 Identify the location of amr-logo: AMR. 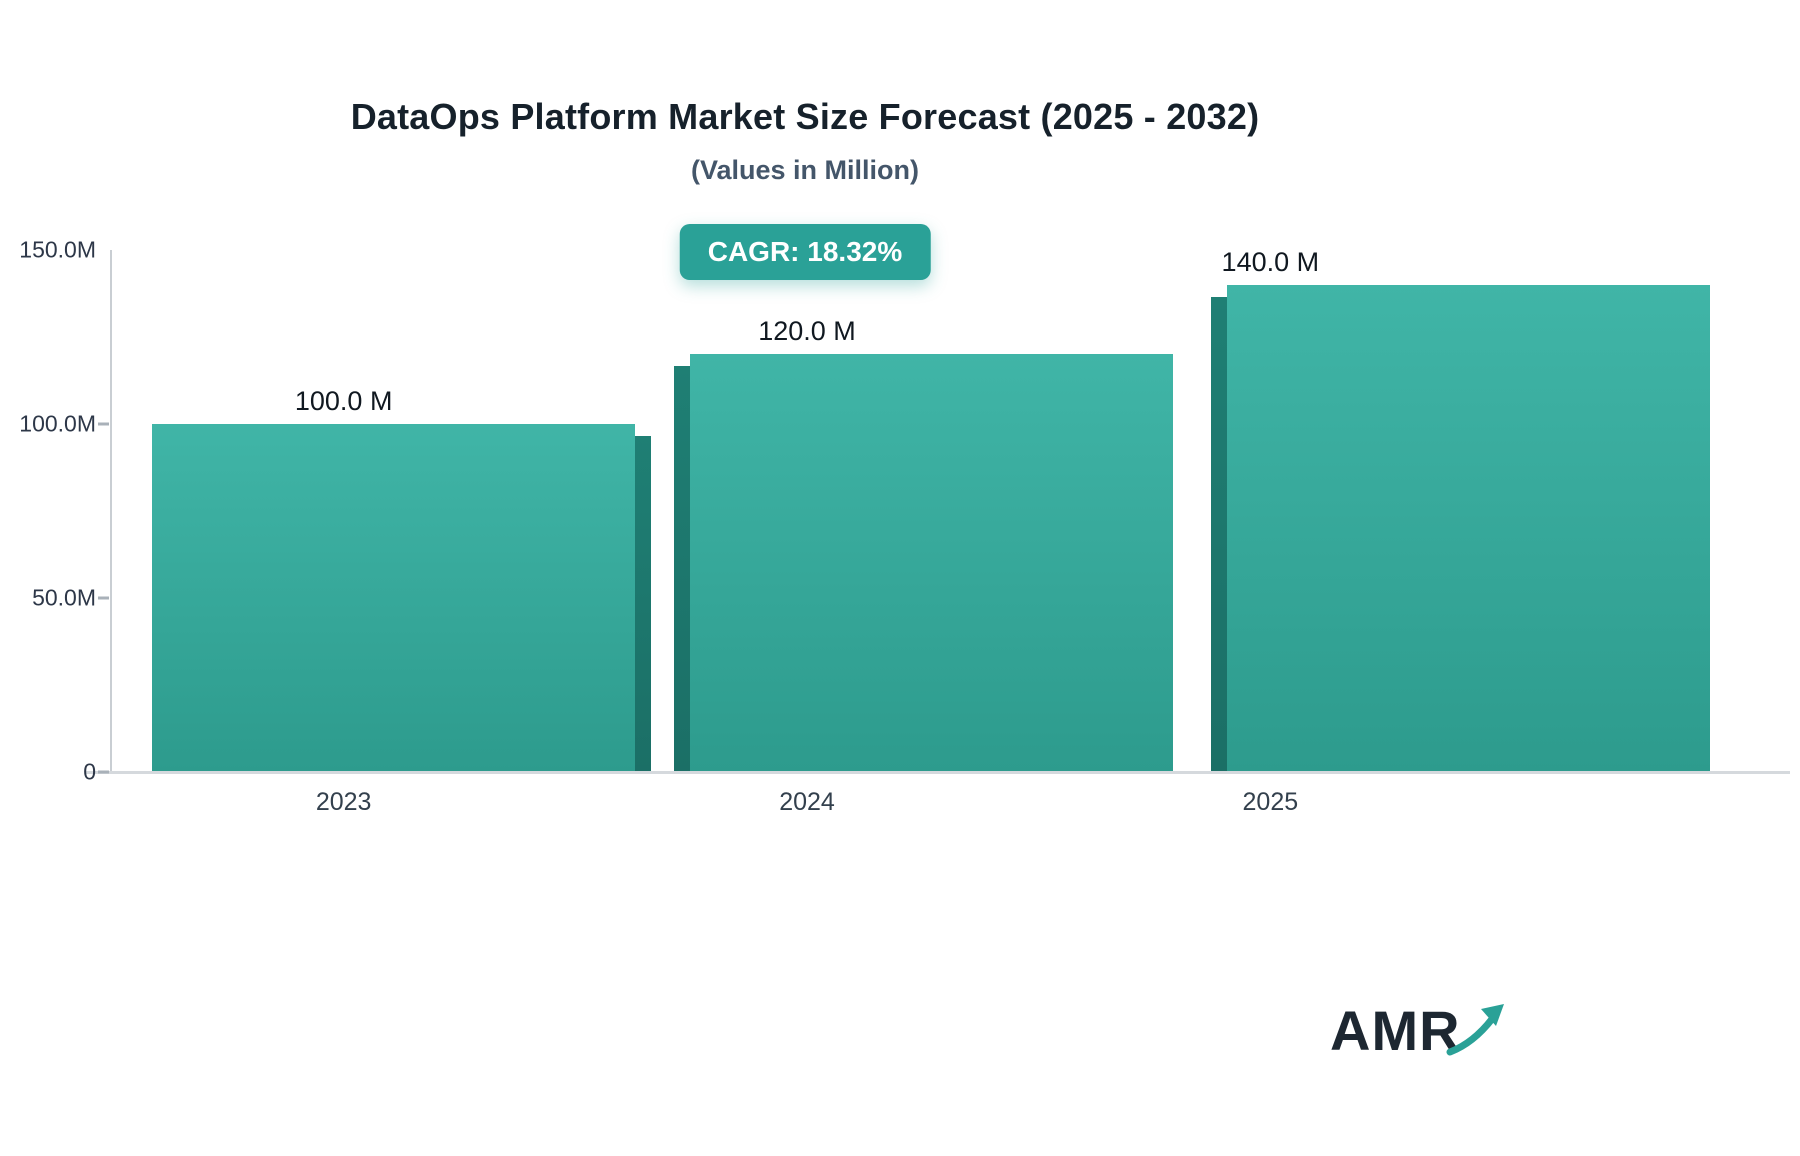
(1419, 1031).